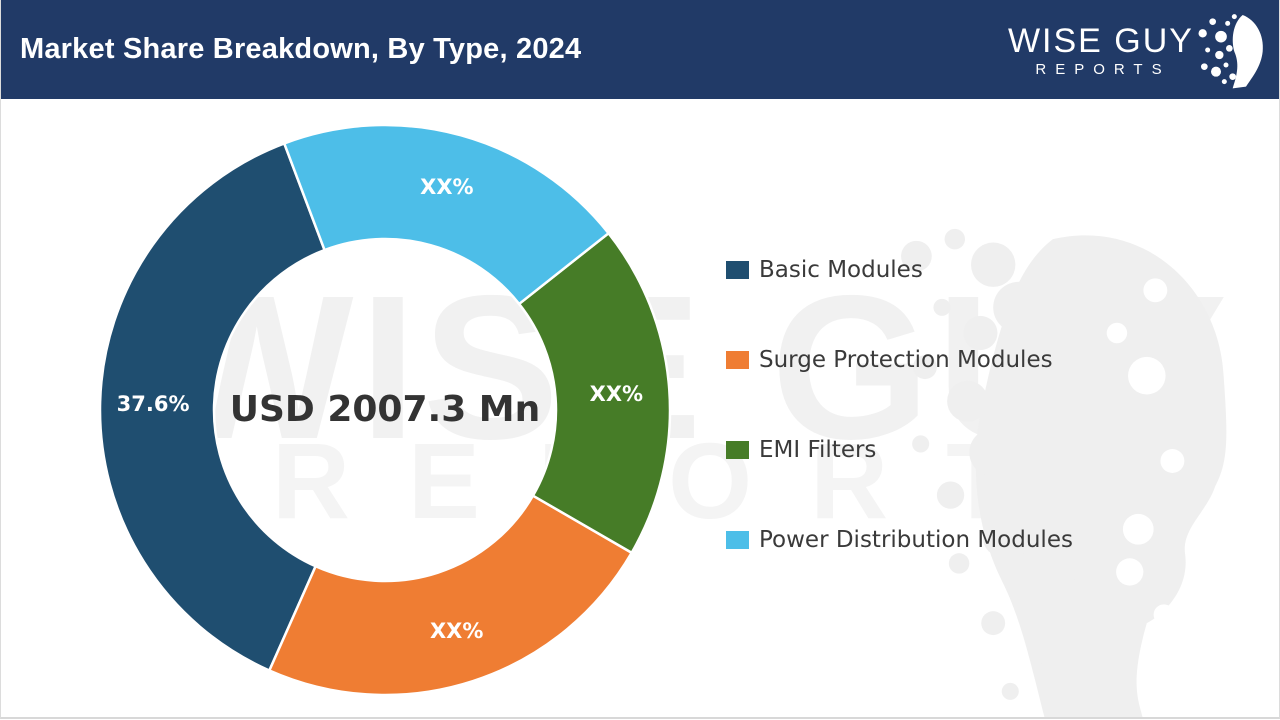 This screenshot has width=1280, height=720. What do you see at coordinates (1100, 40) in the screenshot?
I see `logo-name-text: WISE GUY` at bounding box center [1100, 40].